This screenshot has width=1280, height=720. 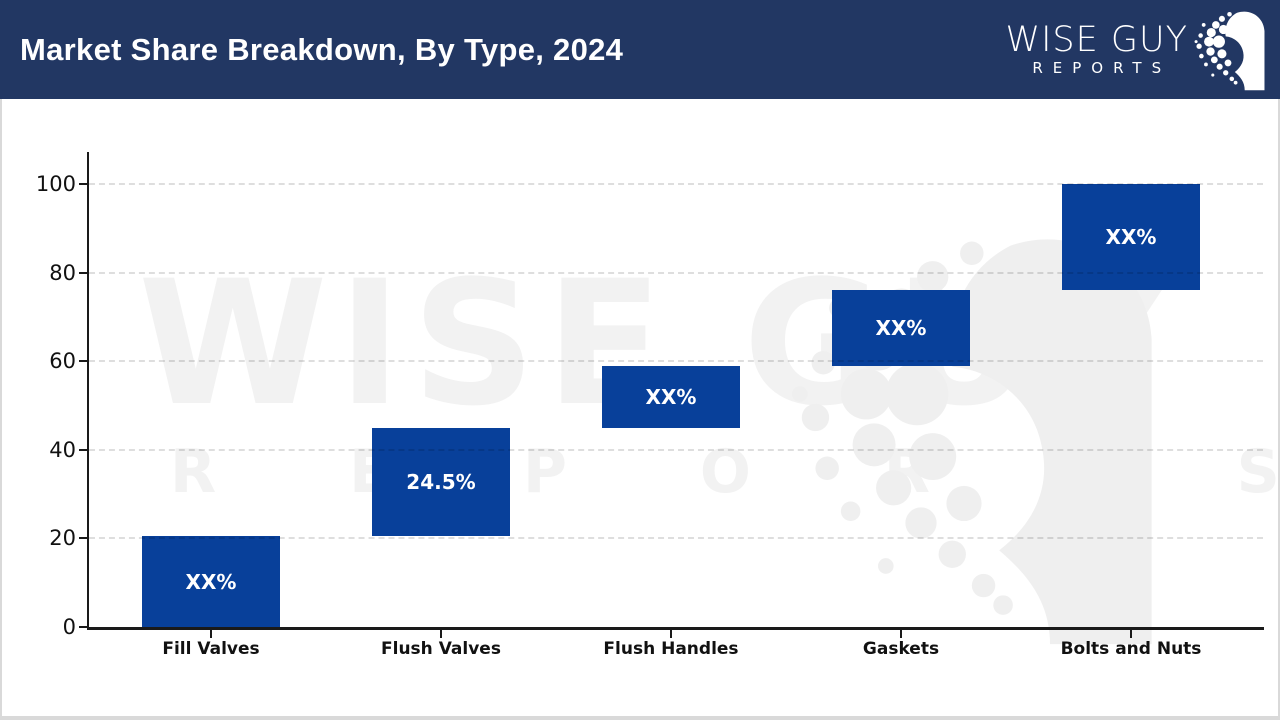 What do you see at coordinates (322, 49) in the screenshot?
I see `page-title: Market Share Breakdown, By Type, 2024` at bounding box center [322, 49].